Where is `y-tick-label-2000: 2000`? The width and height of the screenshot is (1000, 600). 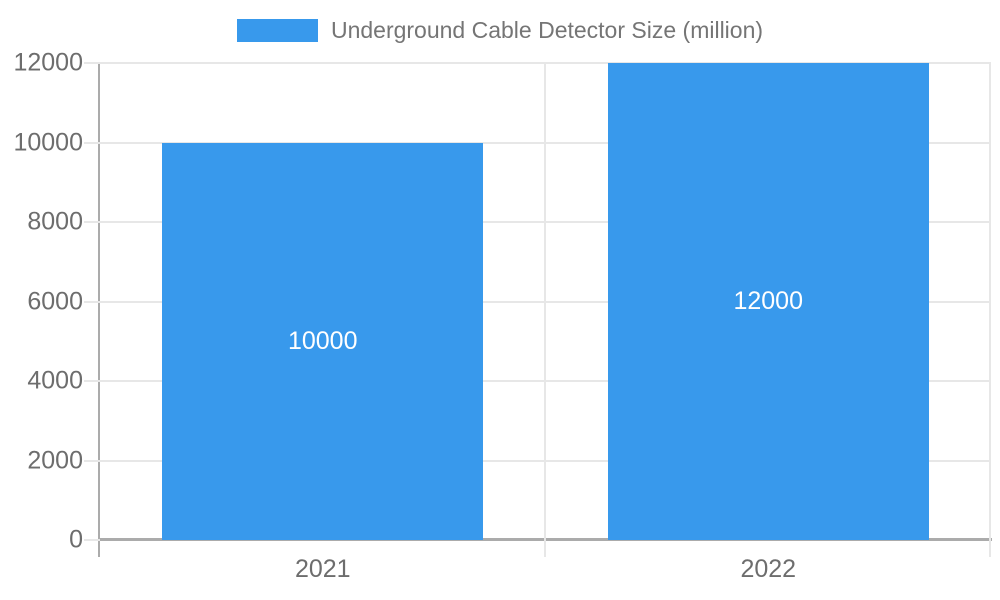
y-tick-label-2000: 2000 is located at coordinates (55, 460).